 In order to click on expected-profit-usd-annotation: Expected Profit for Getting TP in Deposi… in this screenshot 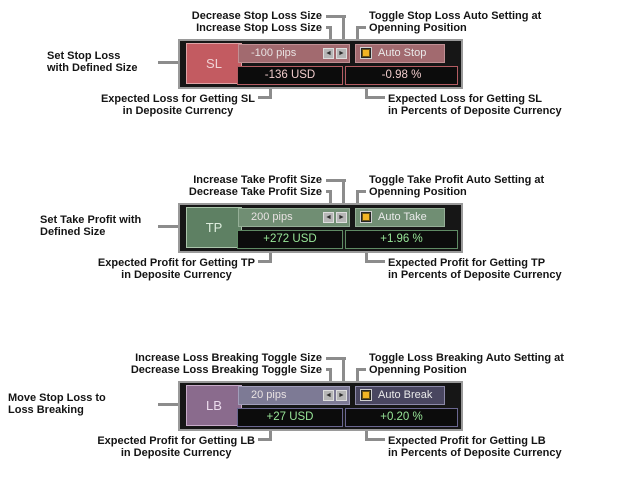, I will do `click(176, 269)`.